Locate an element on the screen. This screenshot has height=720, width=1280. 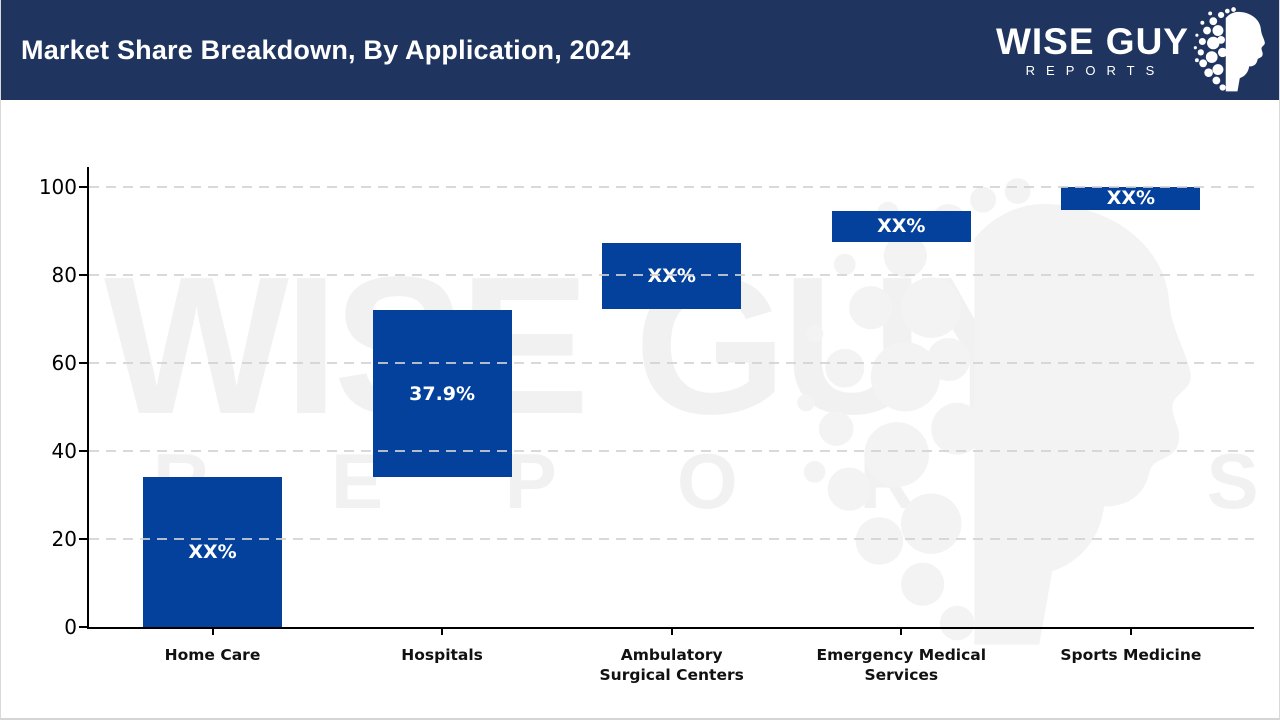
x-axis-label-emergency-medical: Emergency Medical Services is located at coordinates (901, 665).